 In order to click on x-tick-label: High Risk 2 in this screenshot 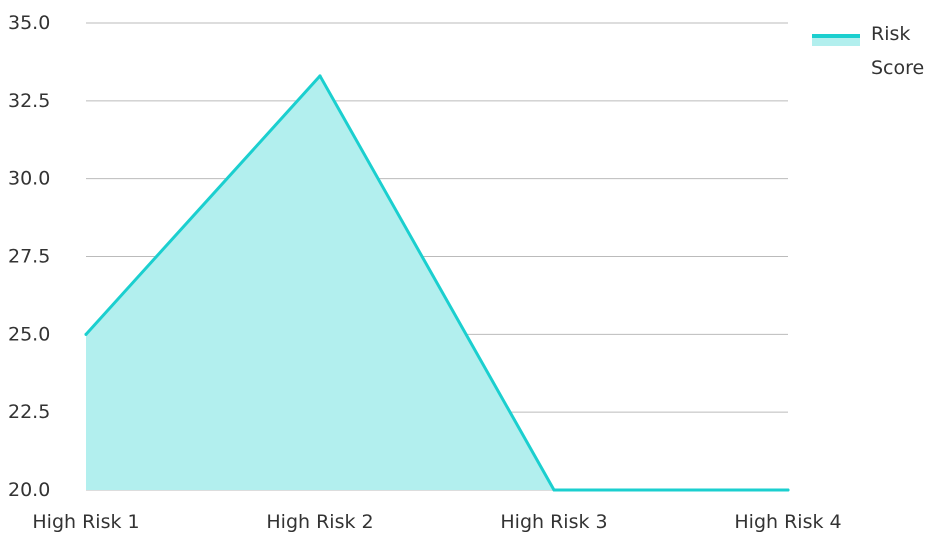, I will do `click(319, 522)`.